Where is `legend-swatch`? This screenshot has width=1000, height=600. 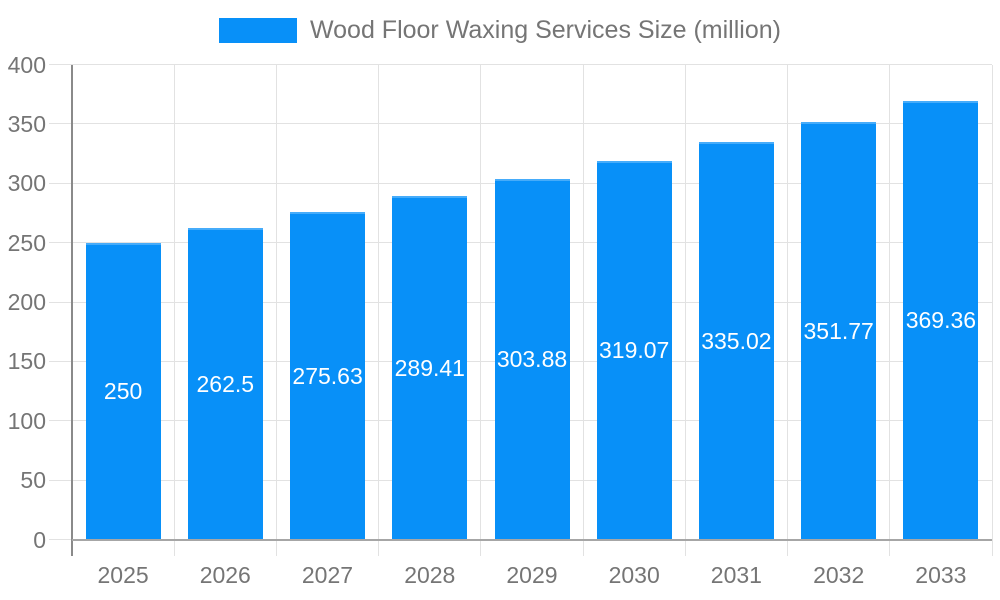
legend-swatch is located at coordinates (258, 30).